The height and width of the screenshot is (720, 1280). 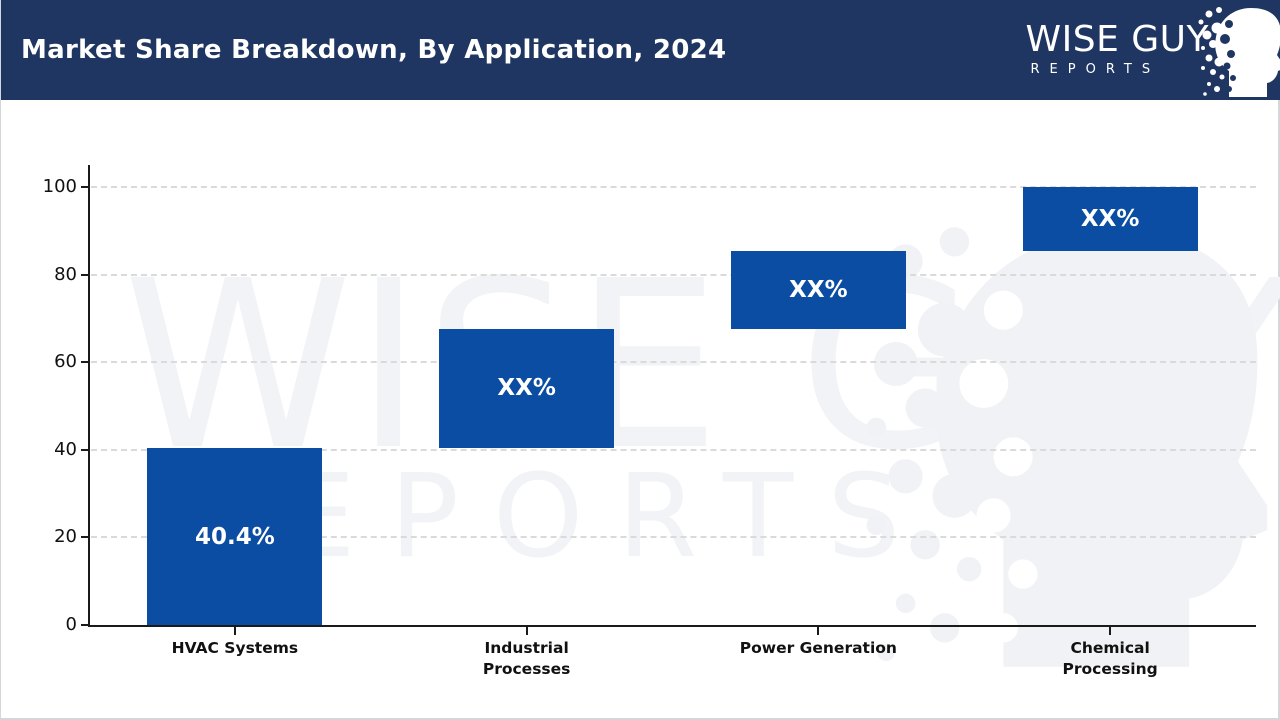 What do you see at coordinates (1110, 659) in the screenshot?
I see `x-category-label-chemical-processing: Chemical Processing` at bounding box center [1110, 659].